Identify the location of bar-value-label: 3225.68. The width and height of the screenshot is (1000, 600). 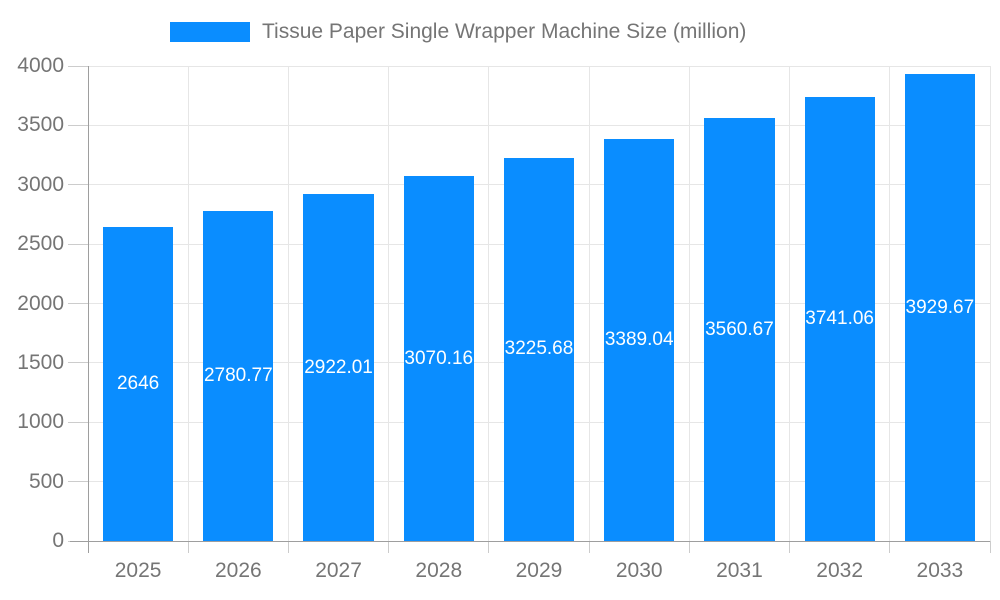
(539, 349).